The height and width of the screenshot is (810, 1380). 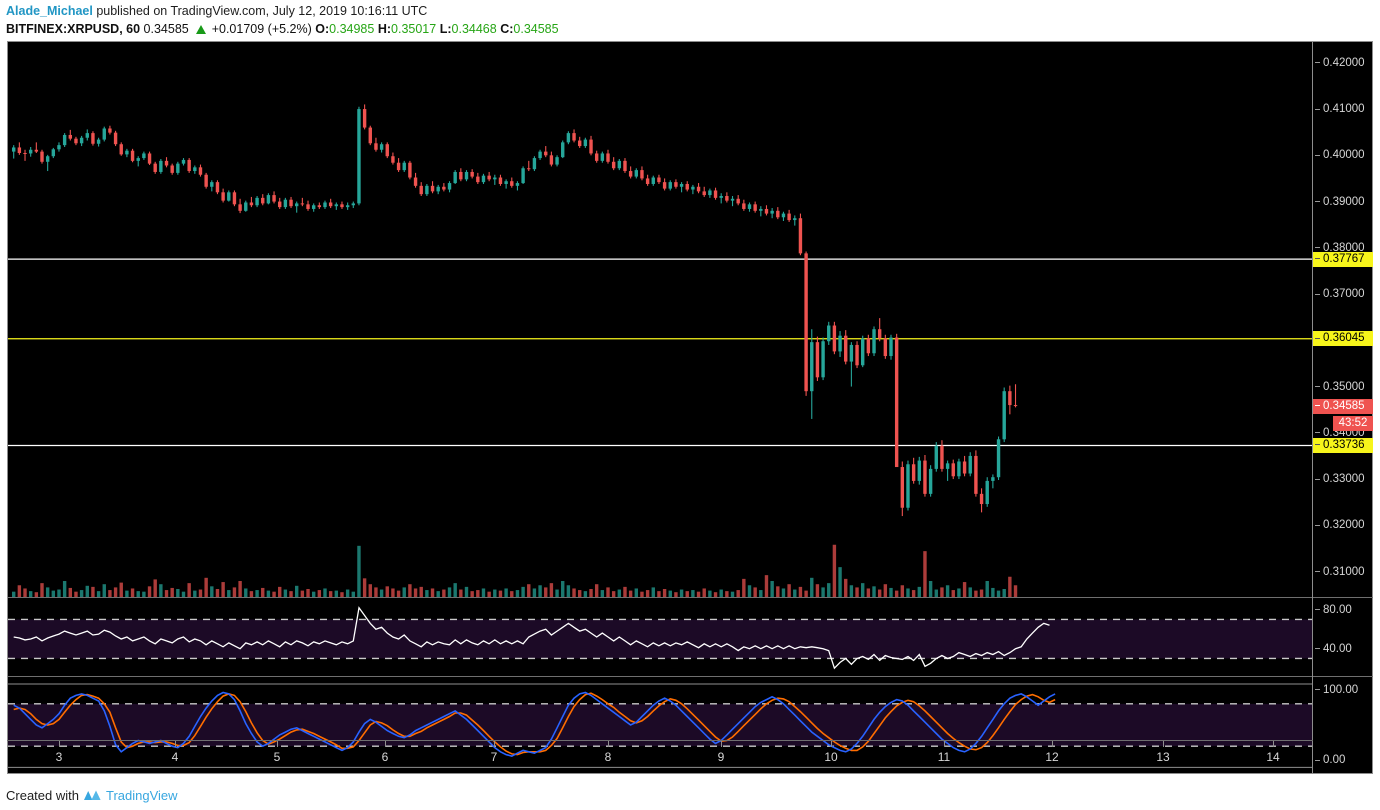 What do you see at coordinates (59, 757) in the screenshot?
I see `time-tick-label: 3` at bounding box center [59, 757].